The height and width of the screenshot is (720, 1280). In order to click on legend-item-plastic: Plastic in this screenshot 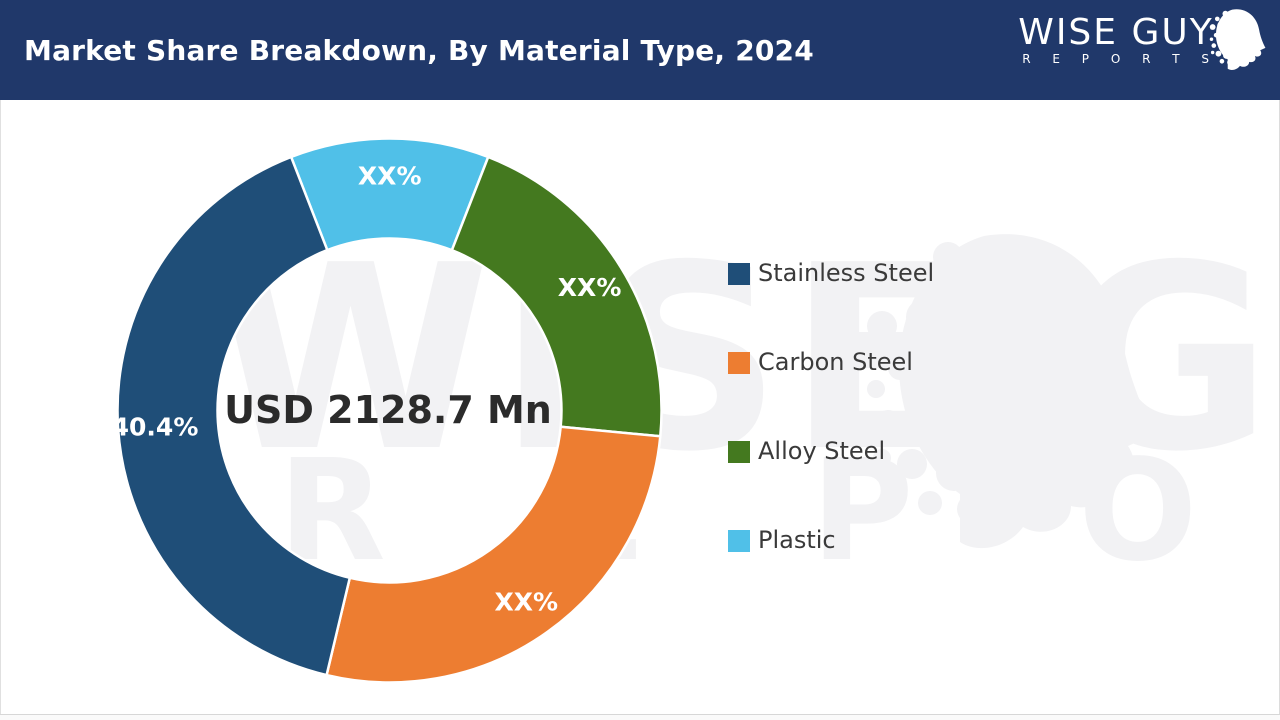, I will do `click(831, 540)`.